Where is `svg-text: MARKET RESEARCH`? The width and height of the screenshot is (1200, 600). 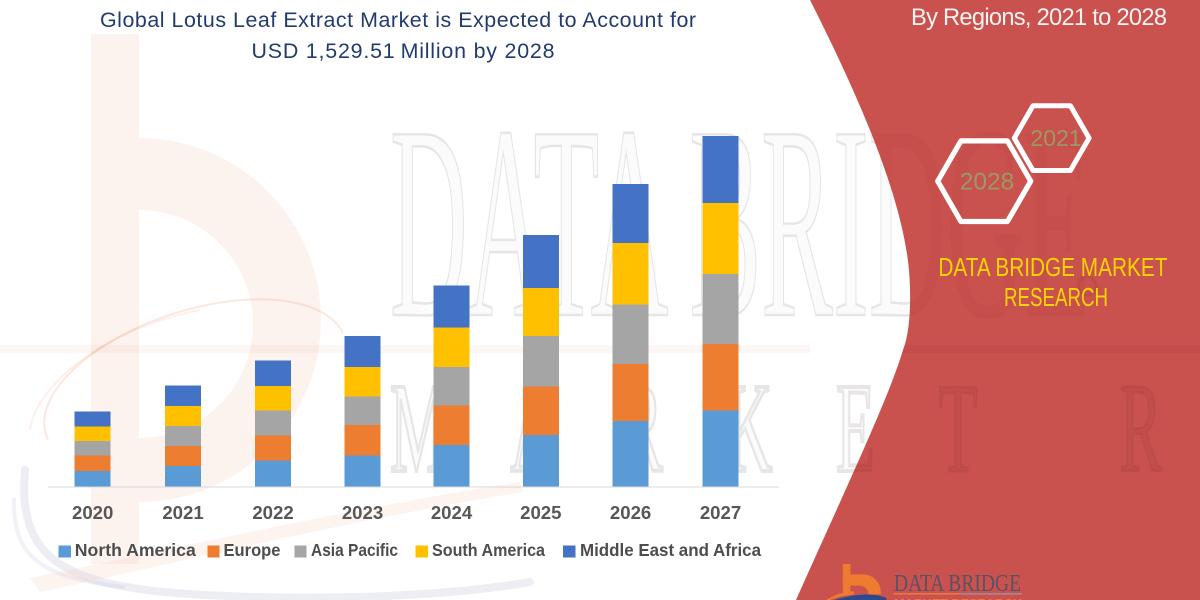 svg-text: MARKET RESEARCH is located at coordinates (958, 598).